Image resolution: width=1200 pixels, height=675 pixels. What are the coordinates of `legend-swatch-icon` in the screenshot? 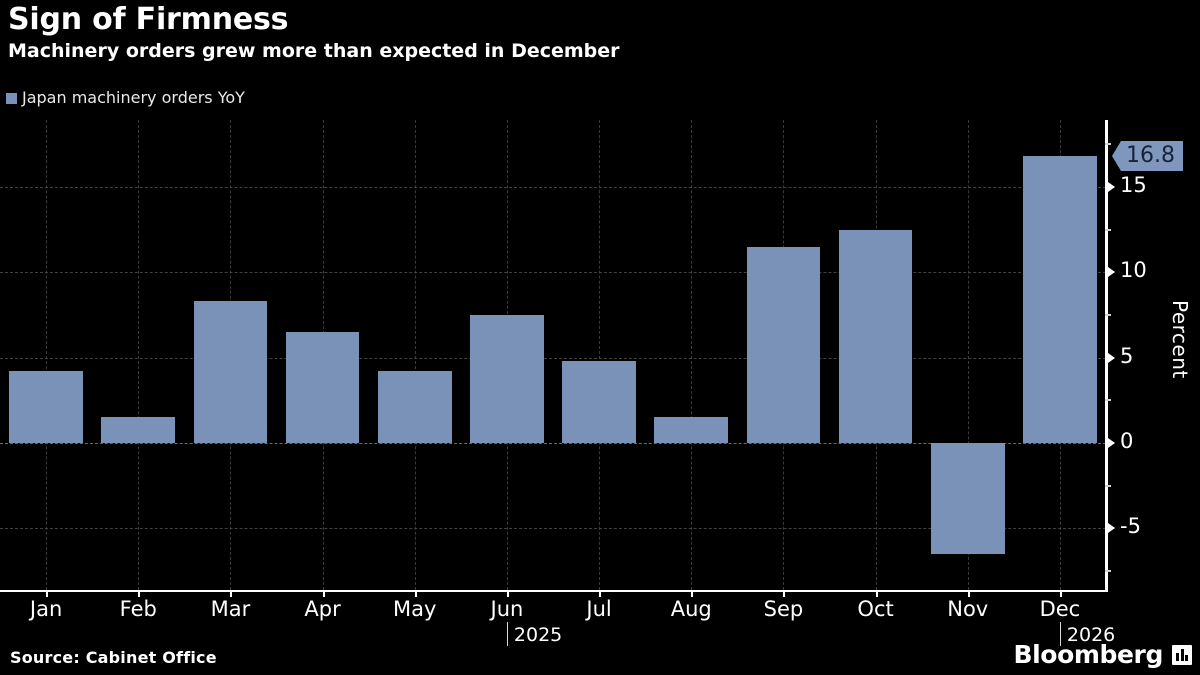 It's located at (11, 98).